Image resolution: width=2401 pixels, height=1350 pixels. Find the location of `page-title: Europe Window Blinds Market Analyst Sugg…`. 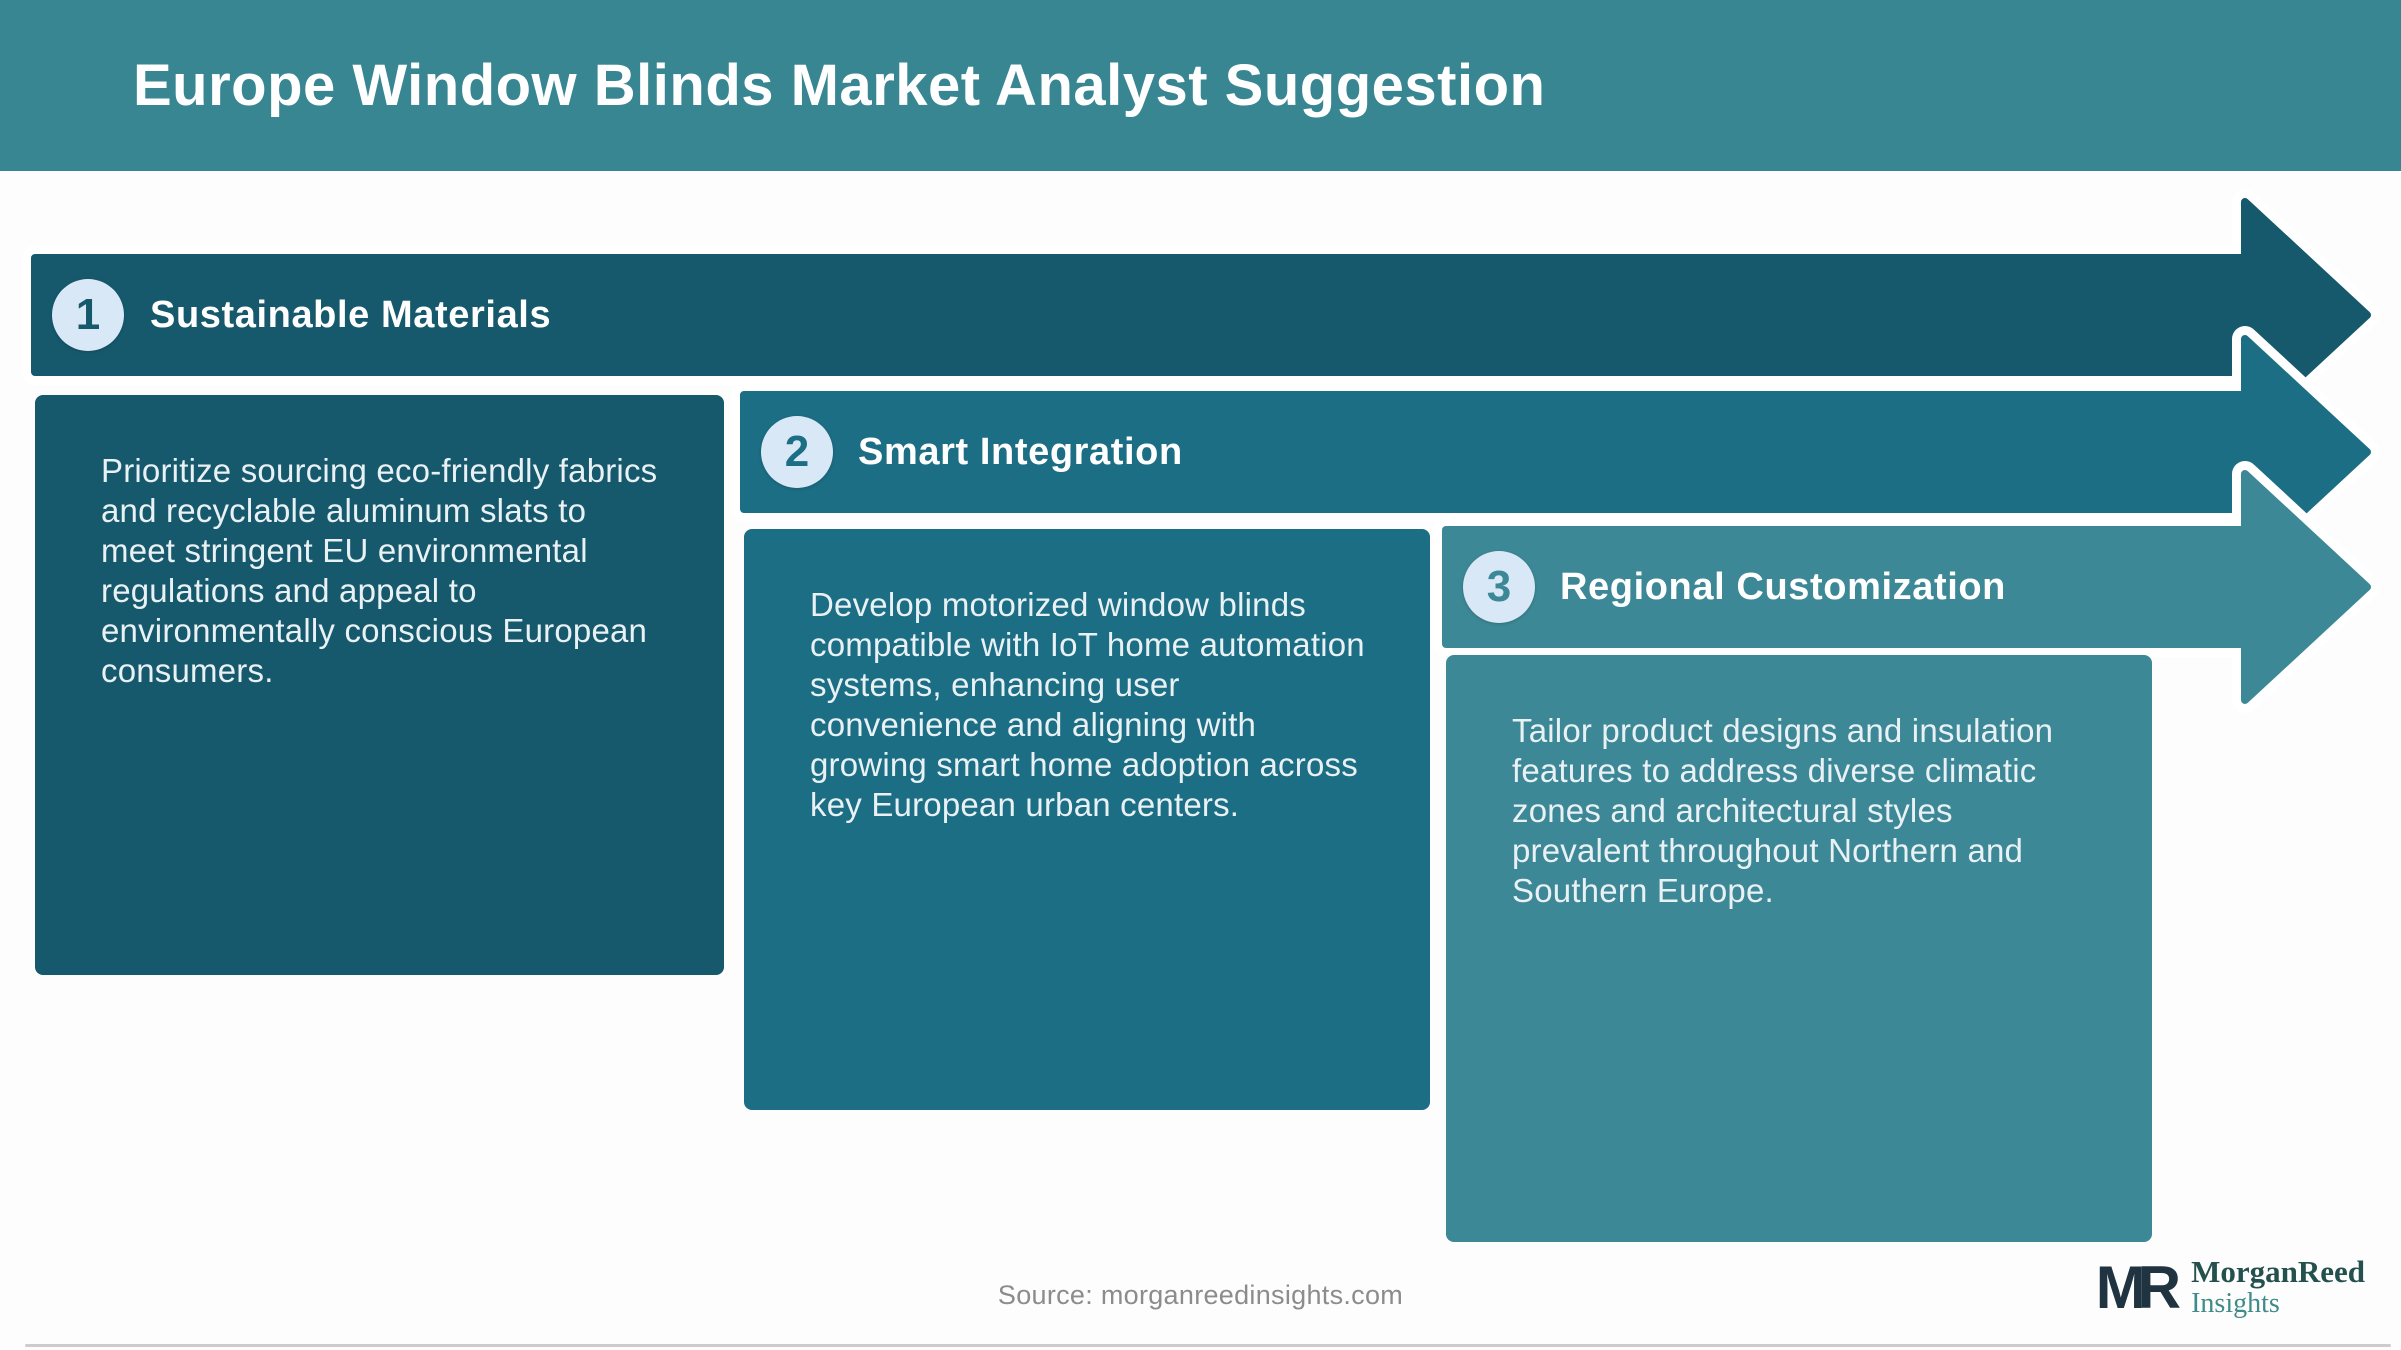

page-title: Europe Window Blinds Market Analyst Sugg… is located at coordinates (839, 85).